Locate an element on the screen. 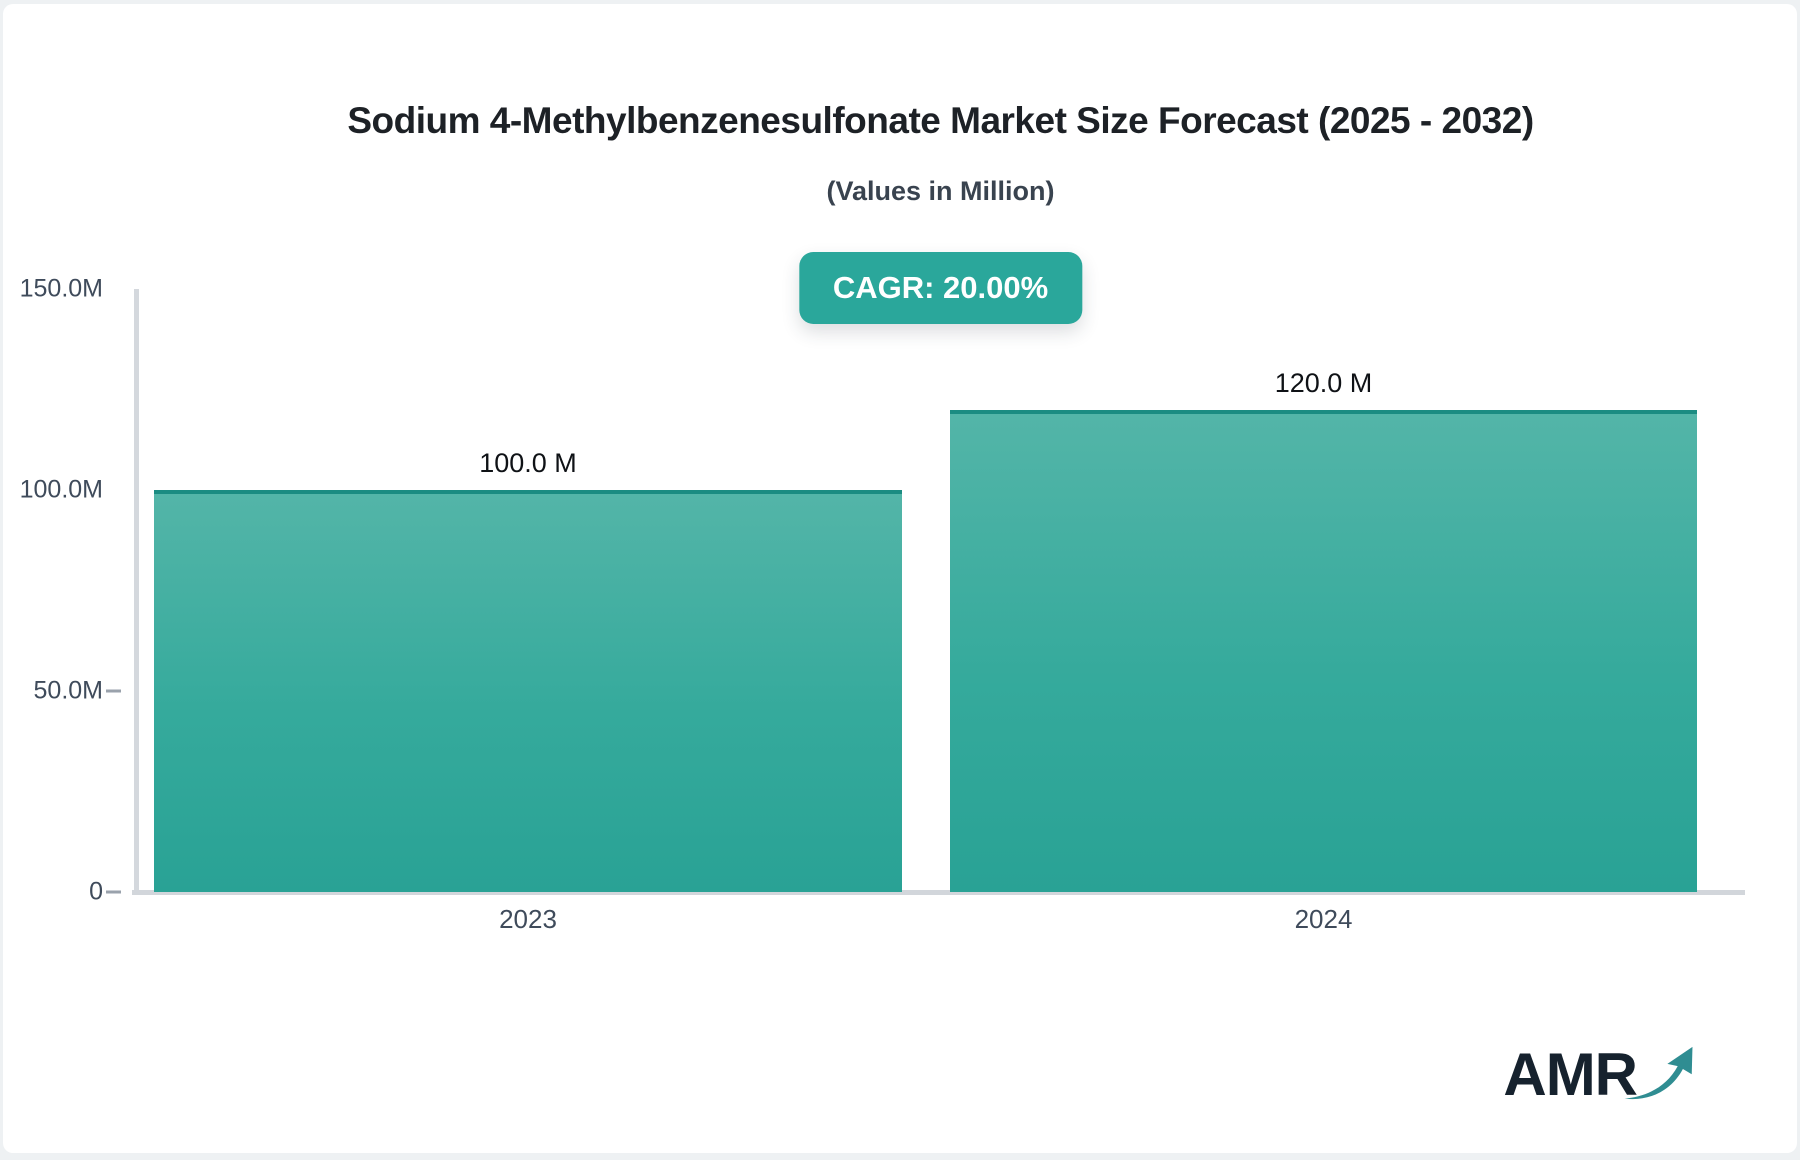 This screenshot has height=1160, width=1800. y-axis-tick-label: 50.0M is located at coordinates (68, 690).